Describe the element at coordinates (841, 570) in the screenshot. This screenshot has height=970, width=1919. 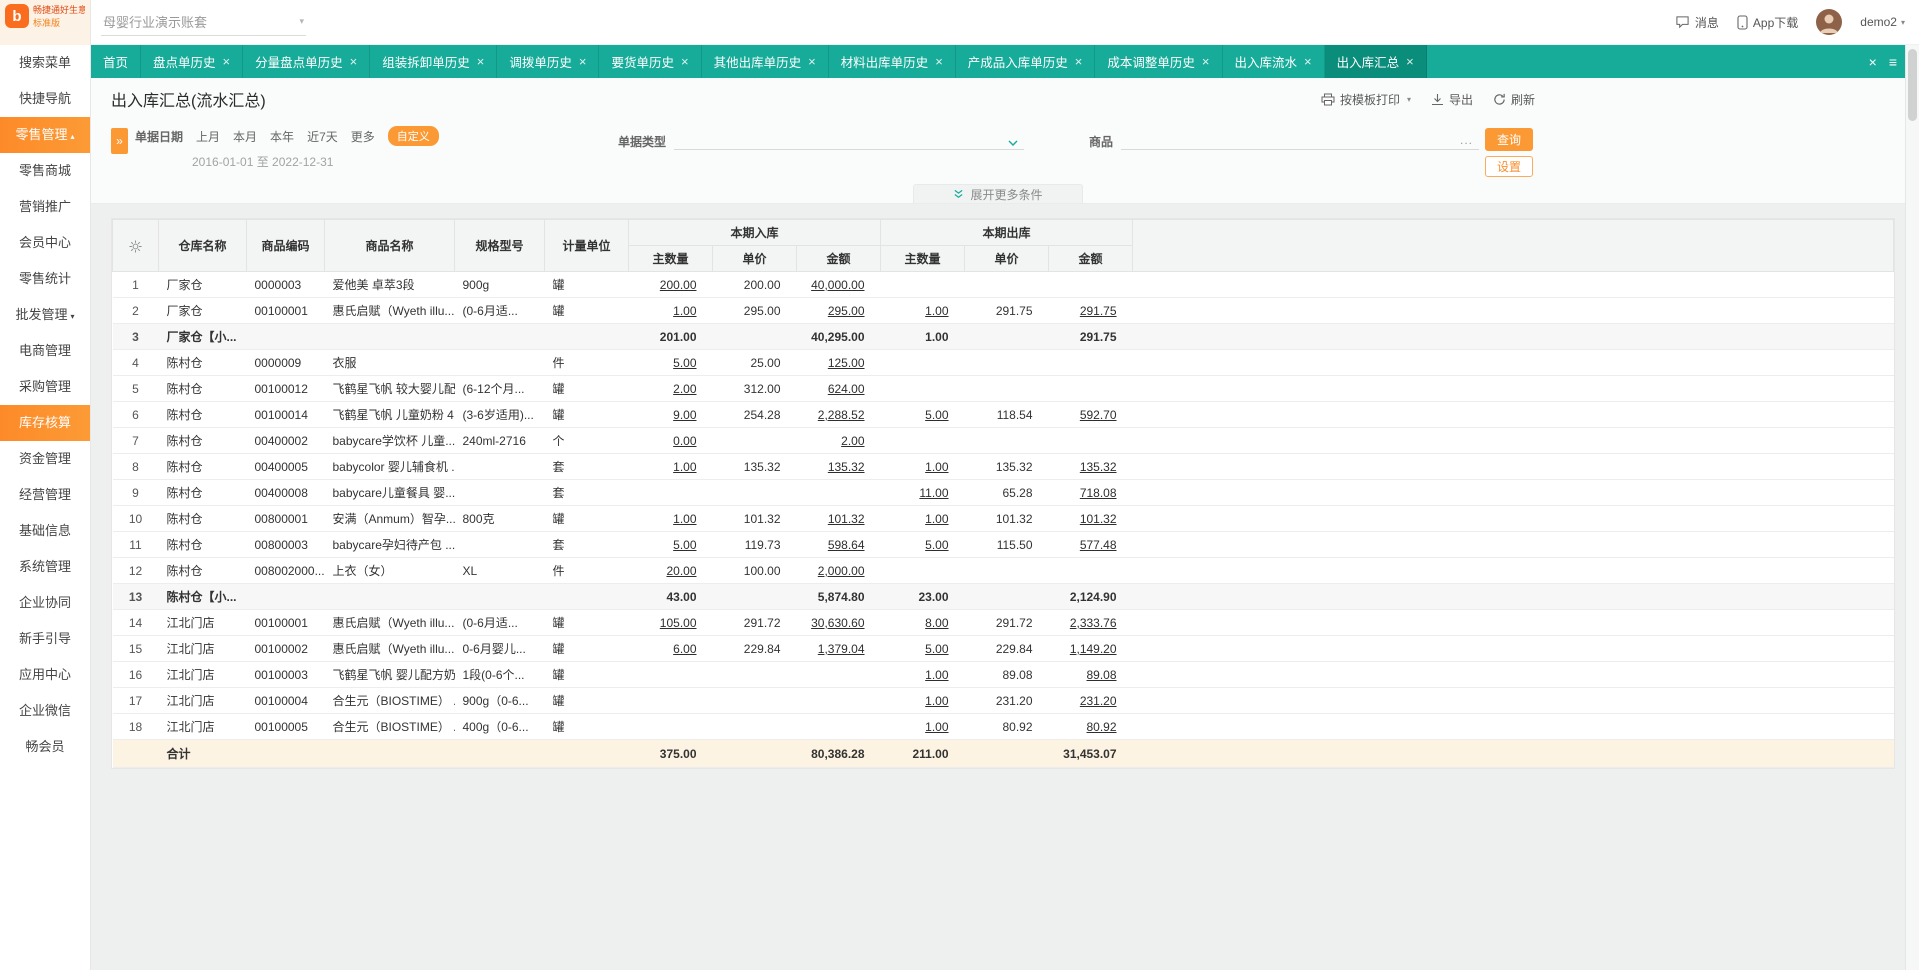
I see `drilldown-link: 2,000.00` at that location.